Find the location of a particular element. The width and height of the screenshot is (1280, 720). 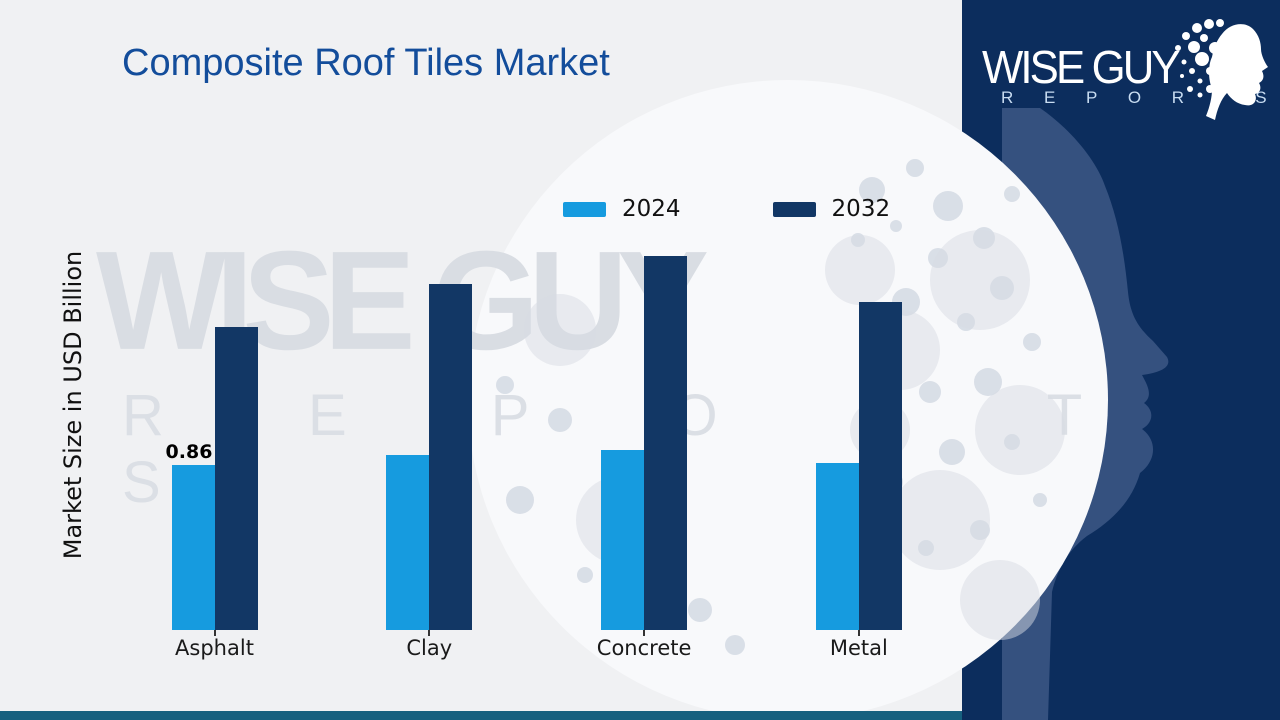

page-title: Composite Roof Tiles Market is located at coordinates (366, 63).